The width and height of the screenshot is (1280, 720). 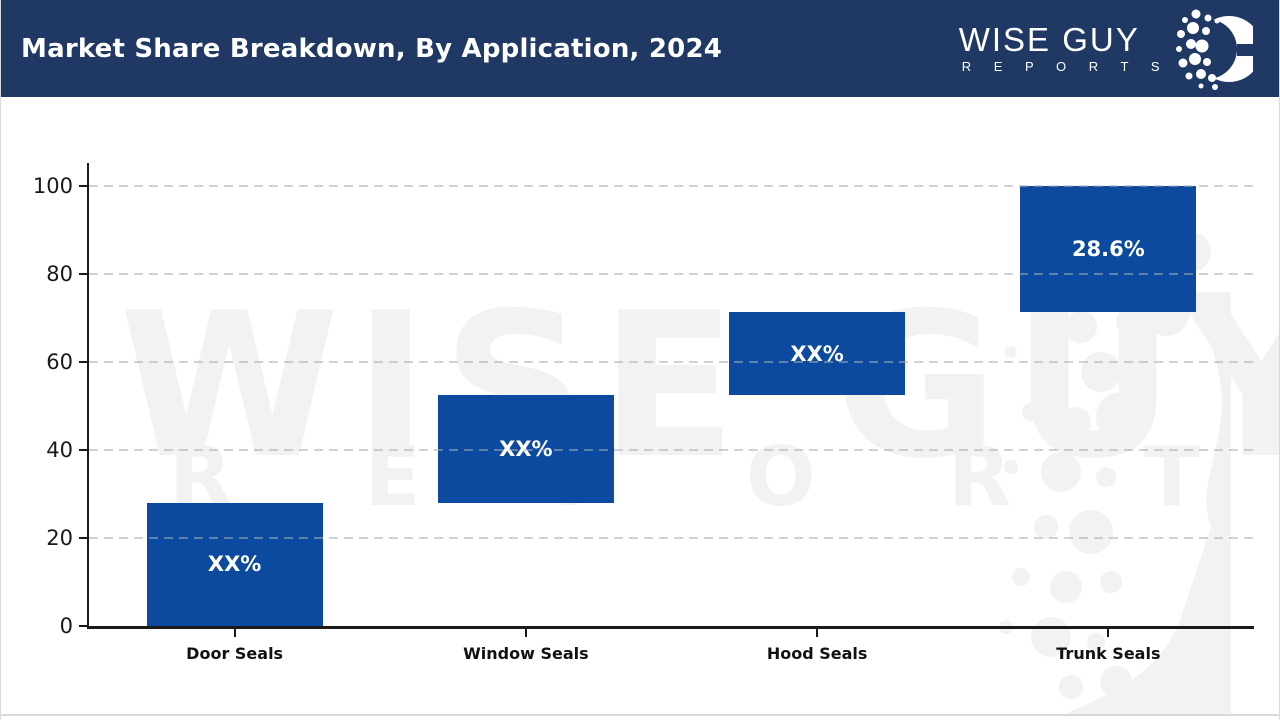 What do you see at coordinates (59, 274) in the screenshot?
I see `y-tick-label: 80` at bounding box center [59, 274].